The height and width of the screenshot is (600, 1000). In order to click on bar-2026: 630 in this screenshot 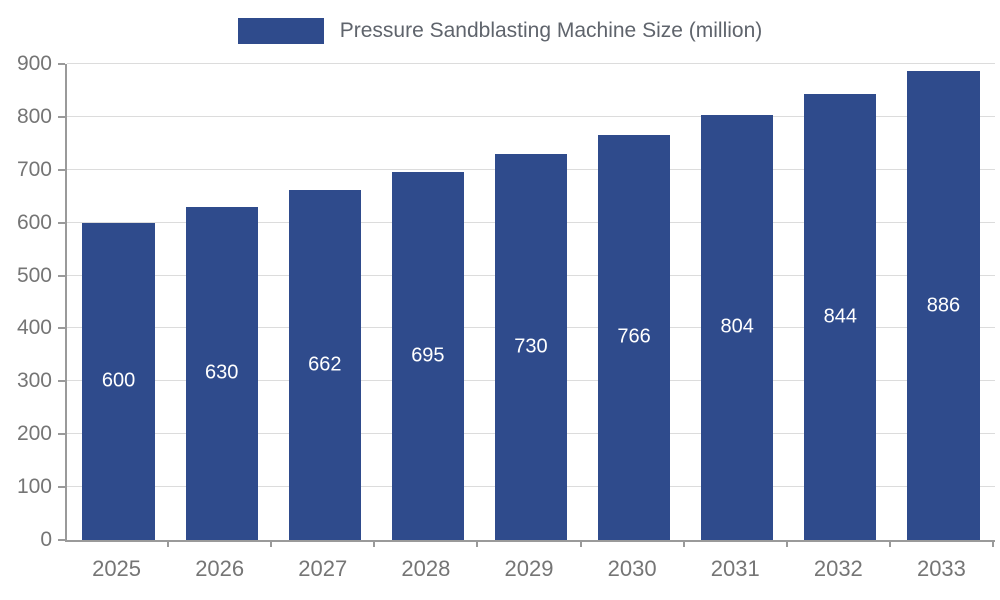, I will do `click(221, 373)`.